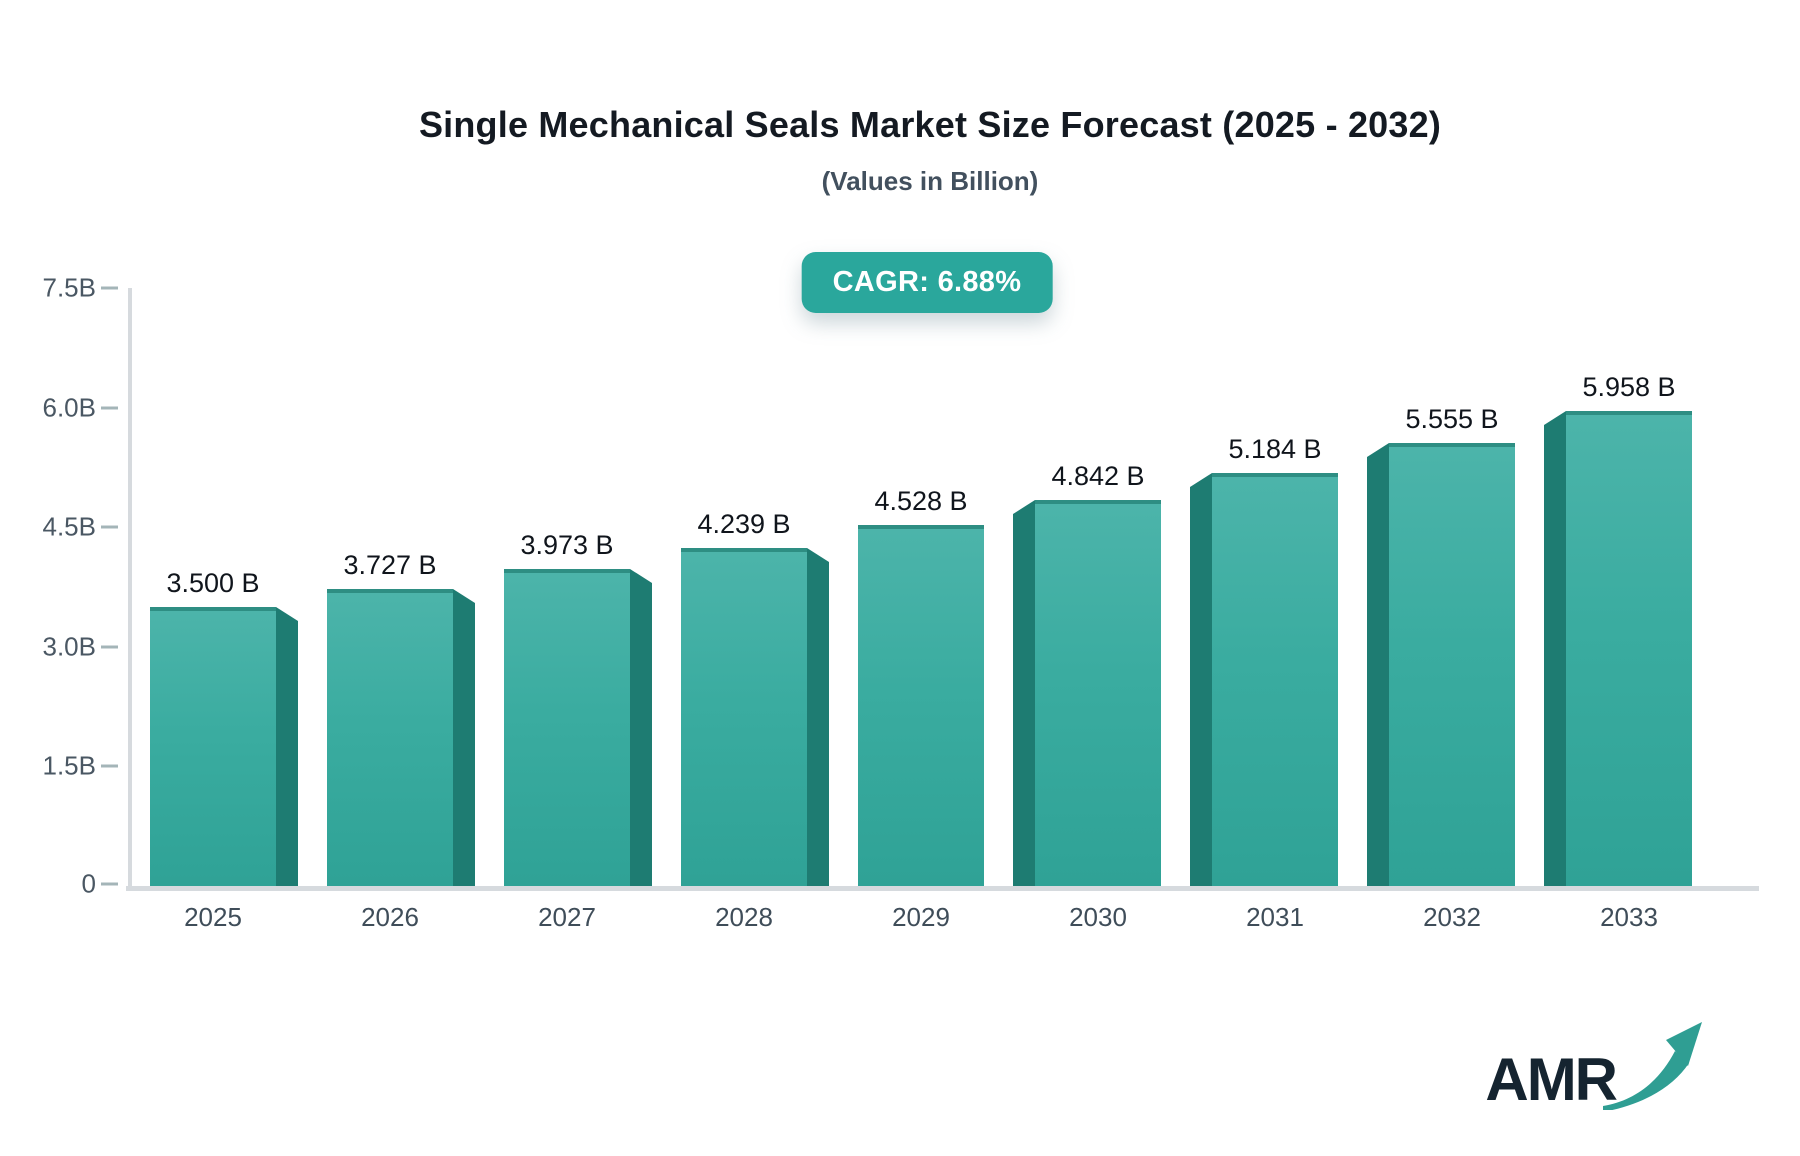 This screenshot has width=1800, height=1156. What do you see at coordinates (390, 917) in the screenshot?
I see `x-tick-label: 2026` at bounding box center [390, 917].